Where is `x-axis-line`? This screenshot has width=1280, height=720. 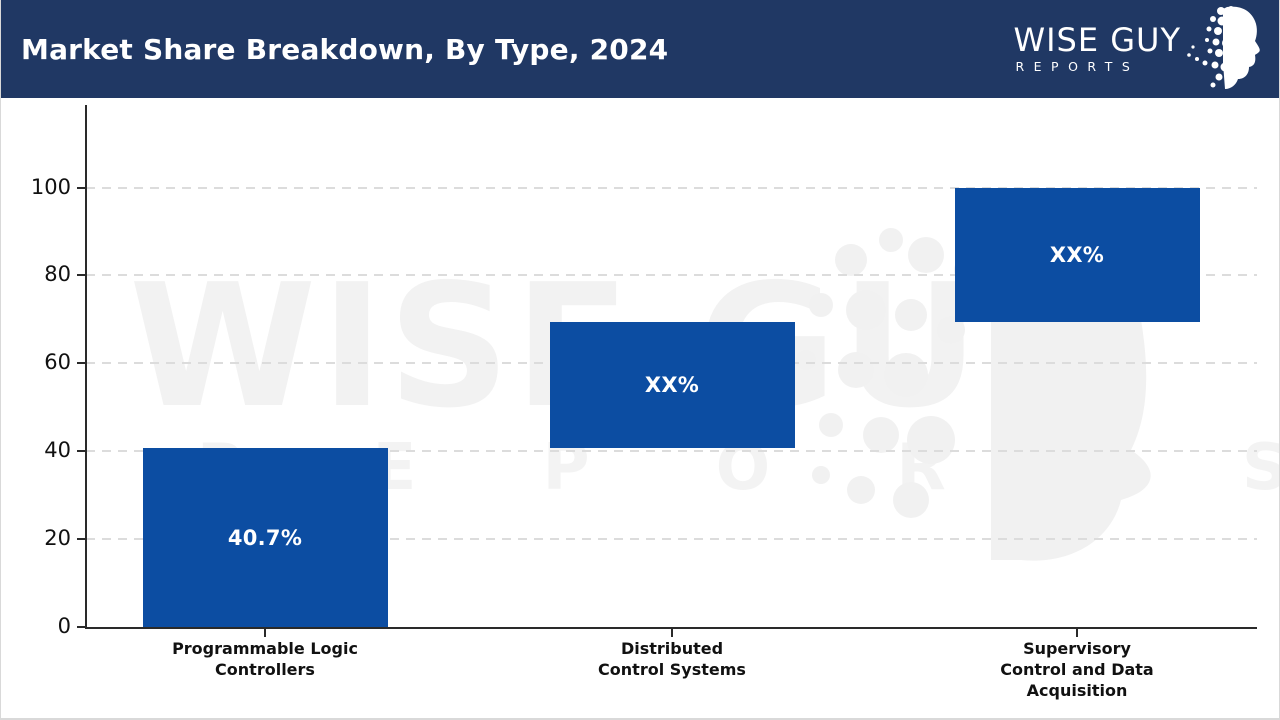 x-axis-line is located at coordinates (671, 628).